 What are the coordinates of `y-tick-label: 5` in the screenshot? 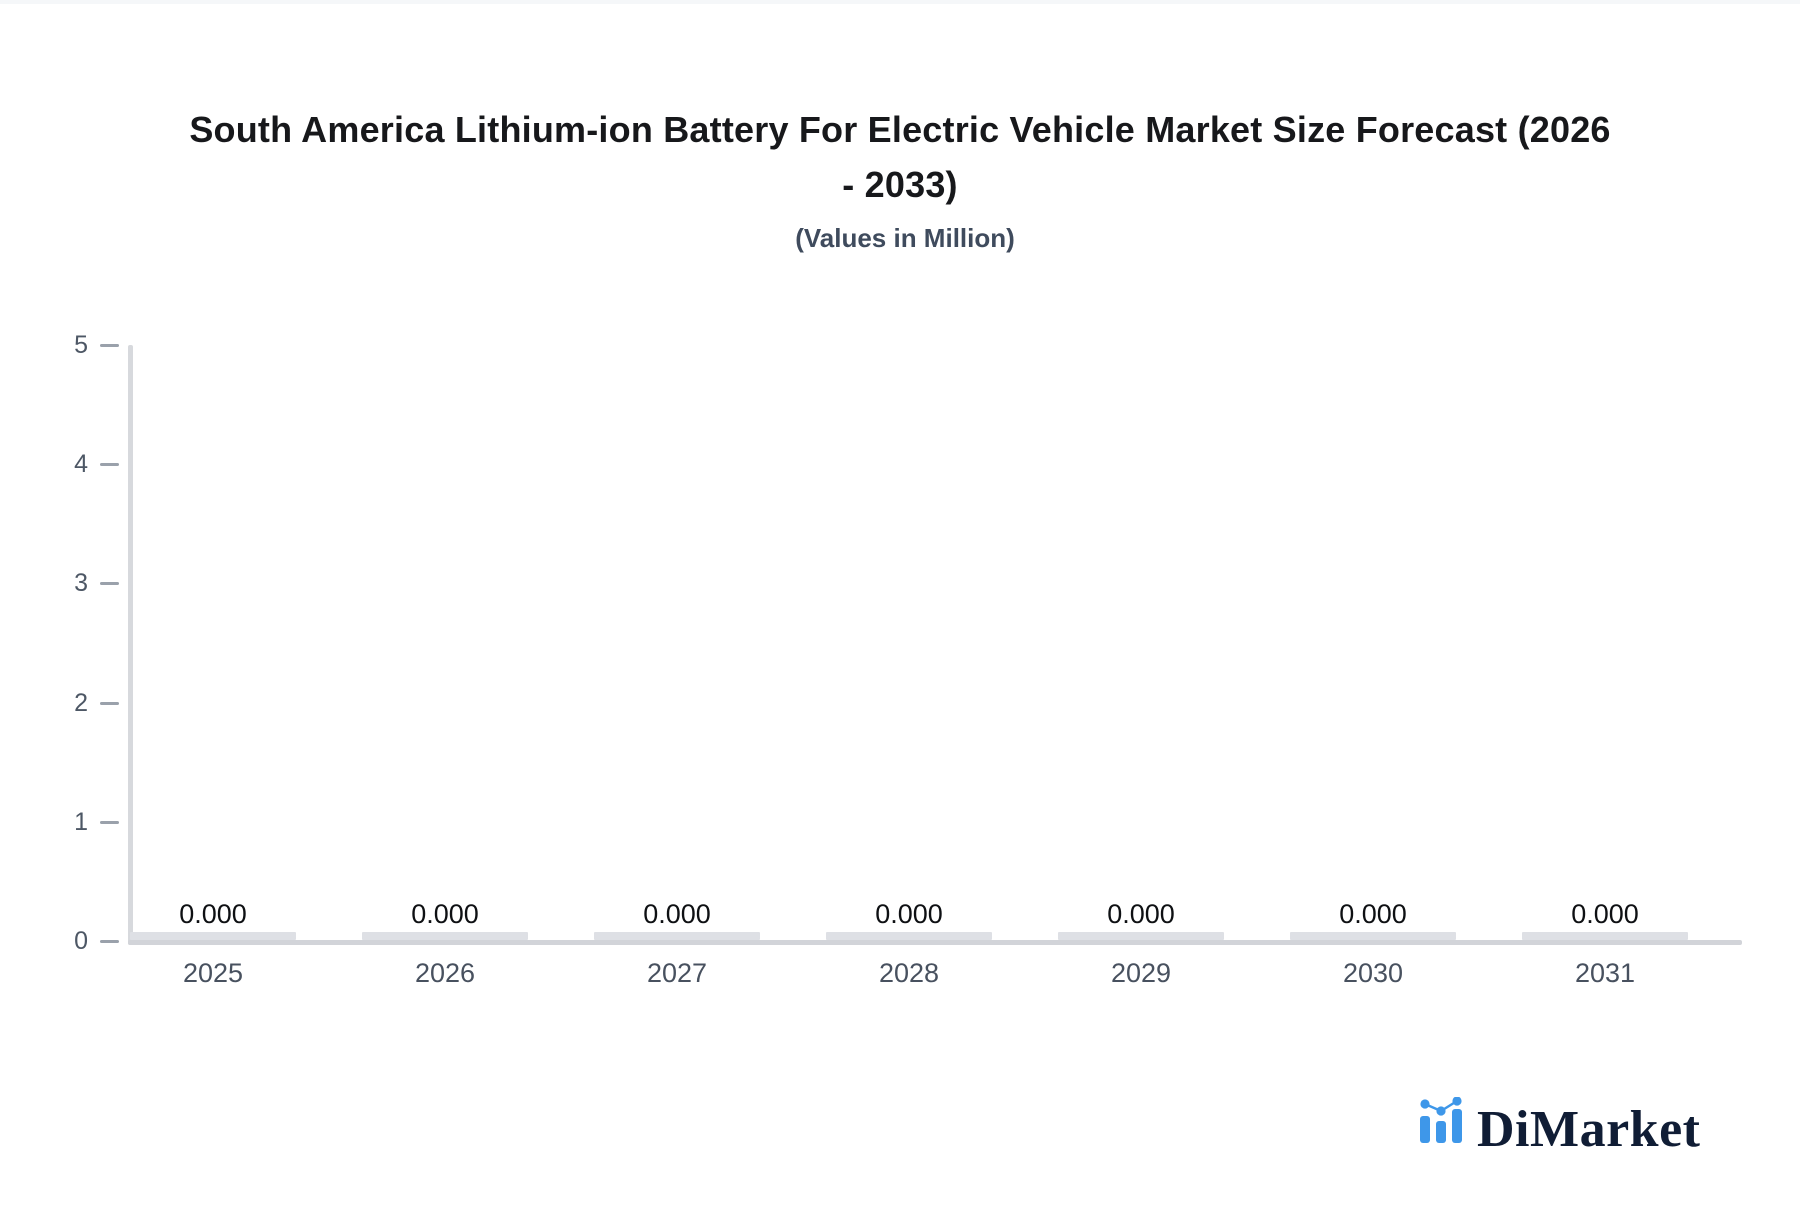 It's located at (81, 345).